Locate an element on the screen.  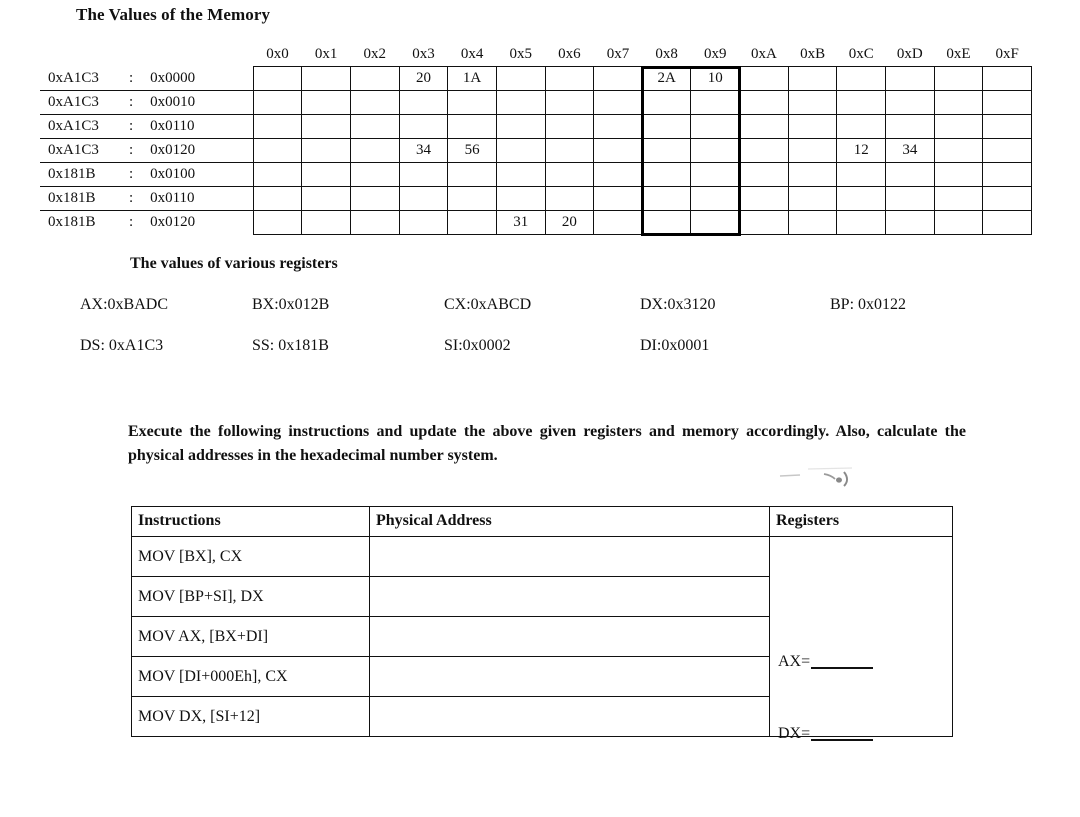
memory-cell: 2A is located at coordinates (666, 78).